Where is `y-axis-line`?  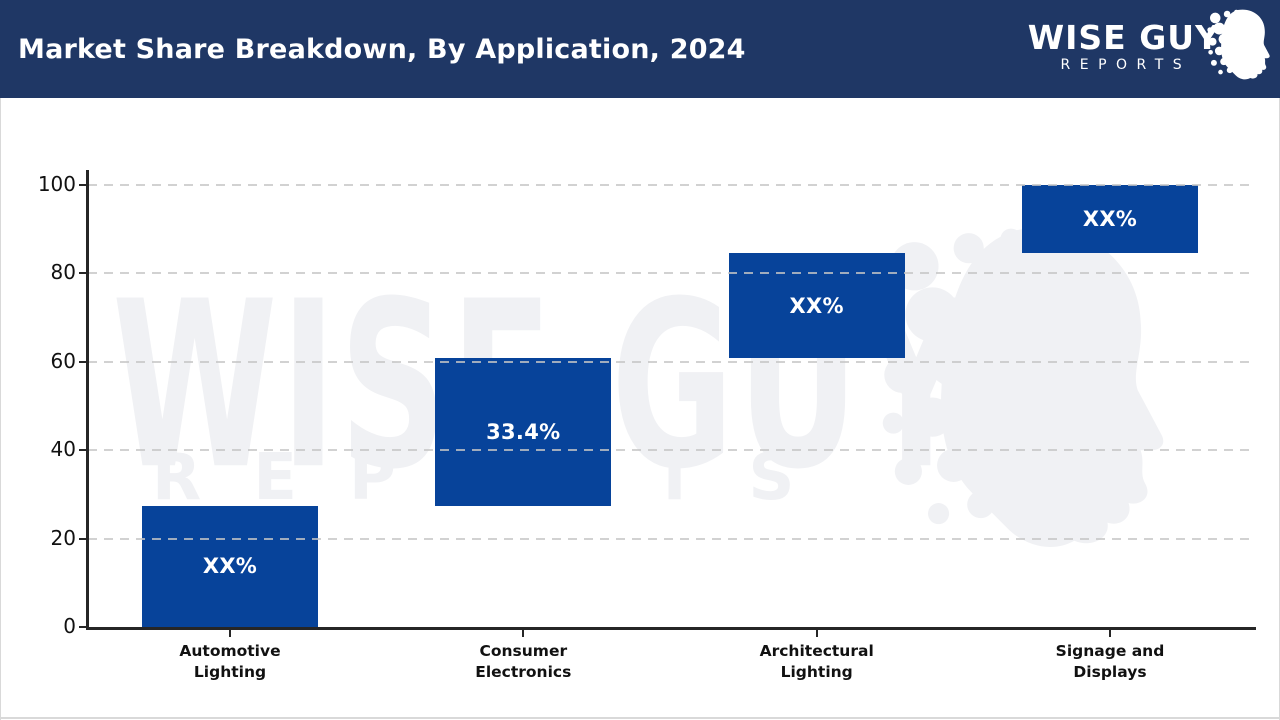
y-axis-line is located at coordinates (87, 399).